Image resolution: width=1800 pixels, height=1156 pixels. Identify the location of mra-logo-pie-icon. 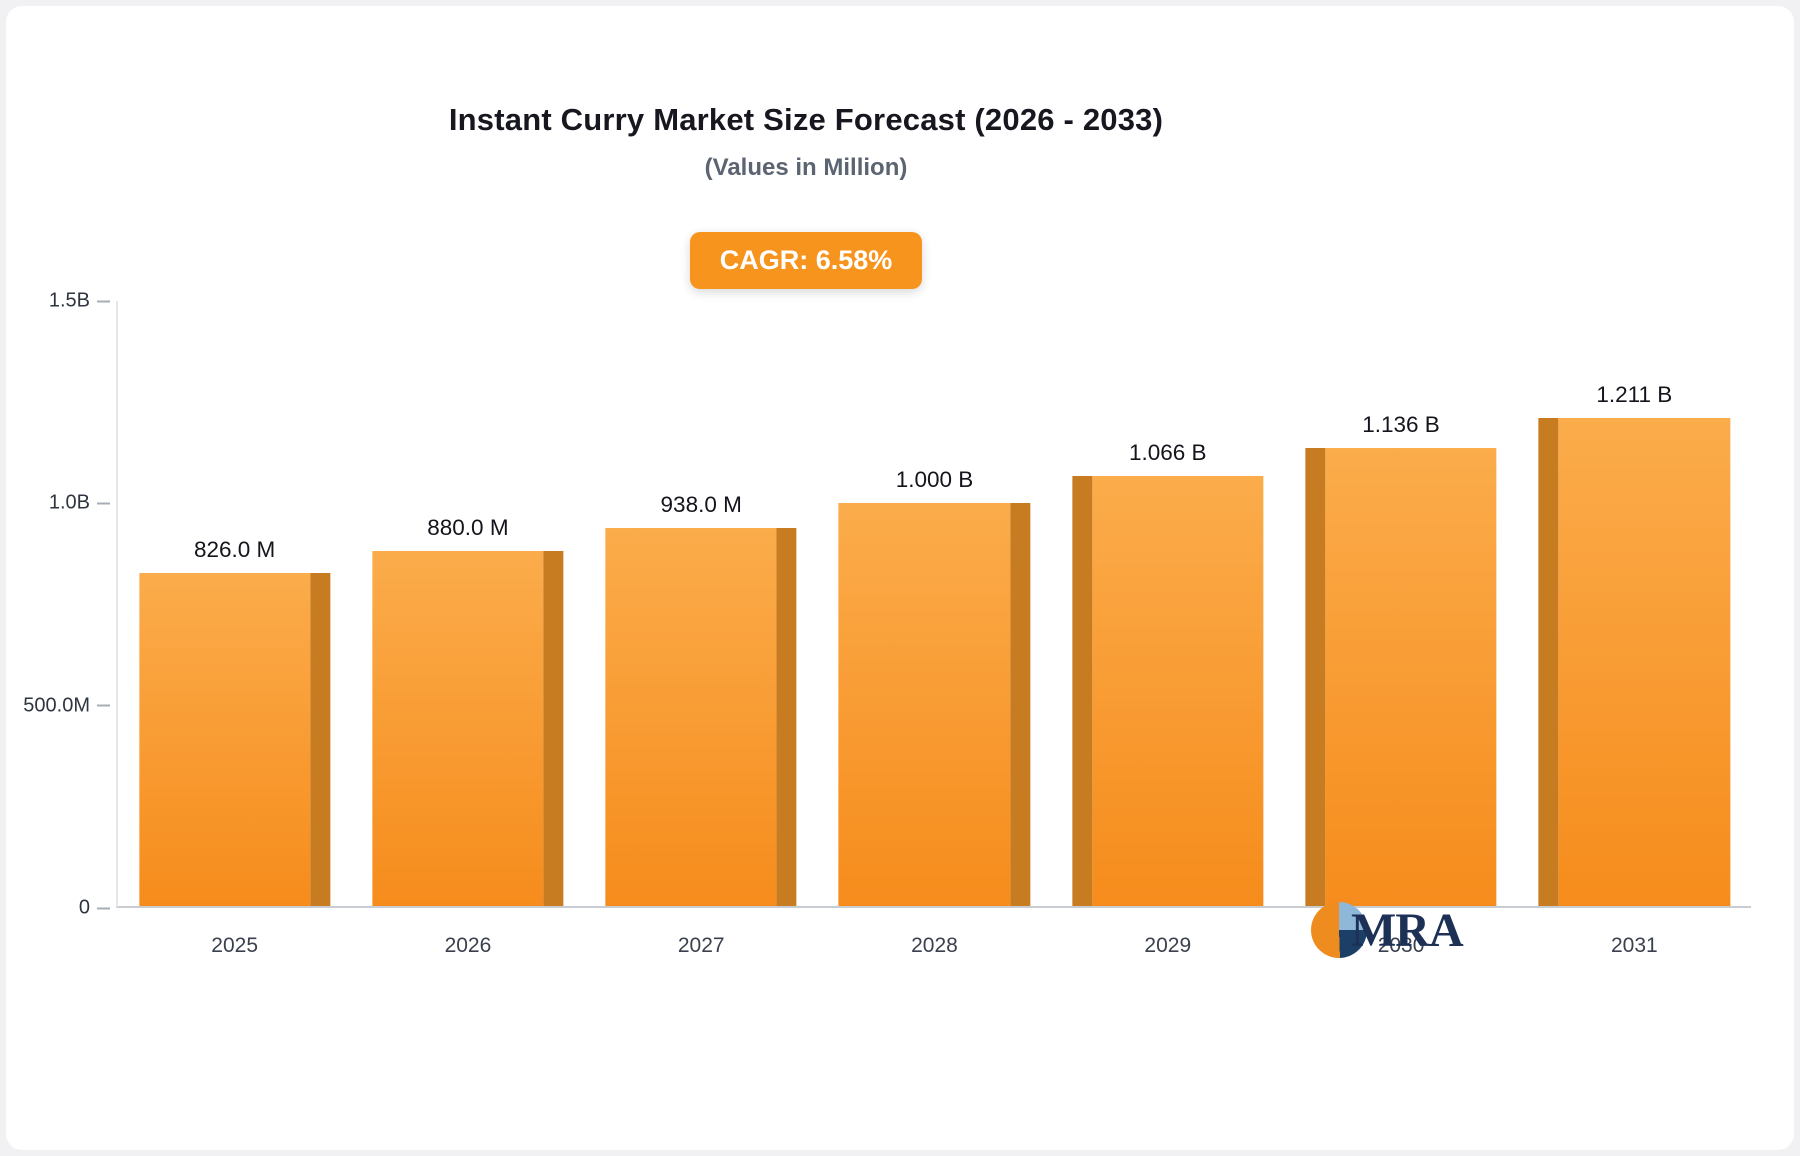
(1339, 930).